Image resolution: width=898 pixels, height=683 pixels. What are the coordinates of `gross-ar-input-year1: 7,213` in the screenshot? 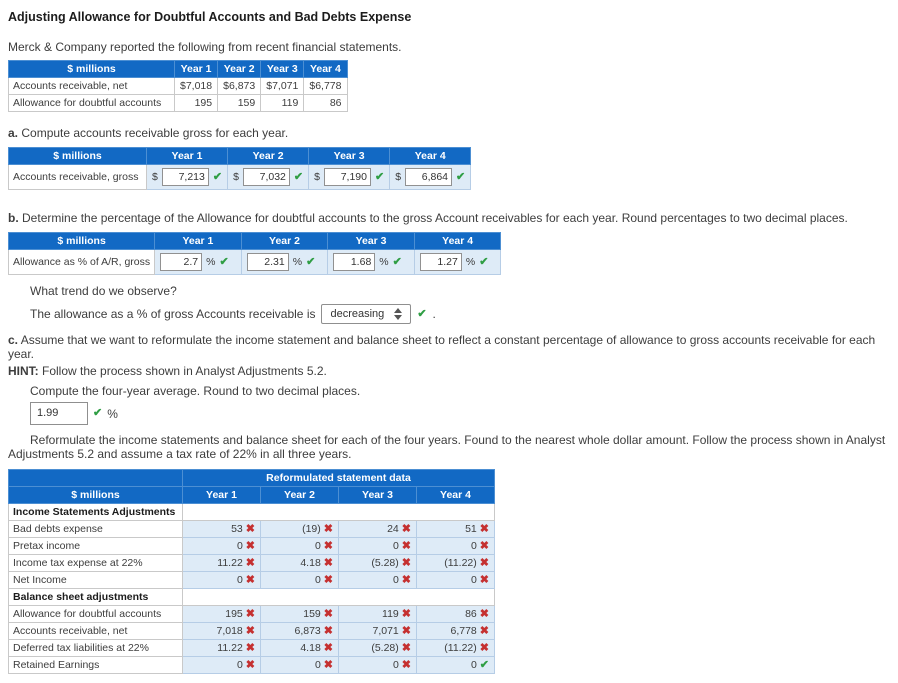 It's located at (185, 177).